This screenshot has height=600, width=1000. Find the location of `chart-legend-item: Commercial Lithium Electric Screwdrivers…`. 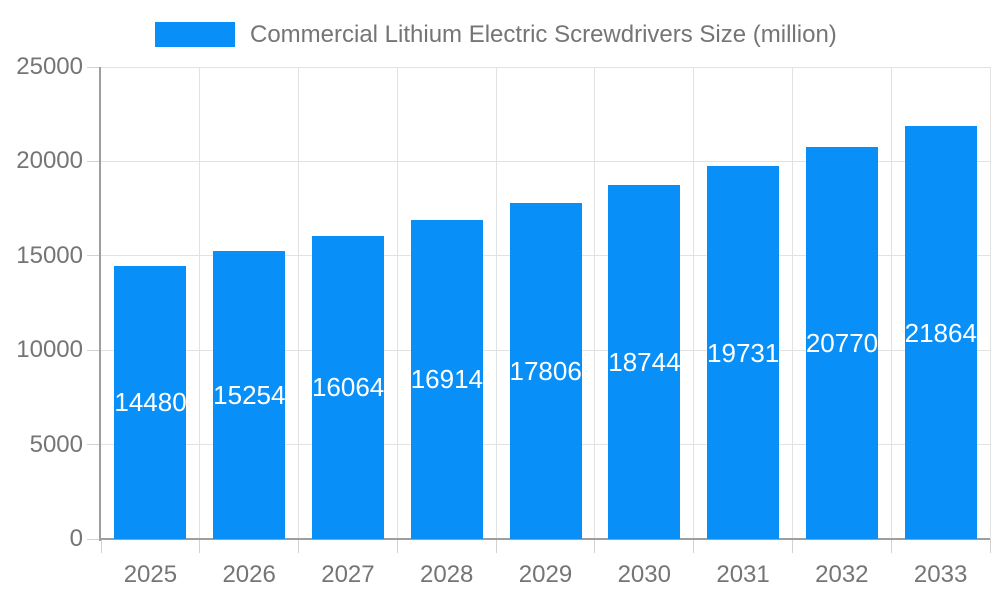

chart-legend-item: Commercial Lithium Electric Screwdrivers… is located at coordinates (496, 34).